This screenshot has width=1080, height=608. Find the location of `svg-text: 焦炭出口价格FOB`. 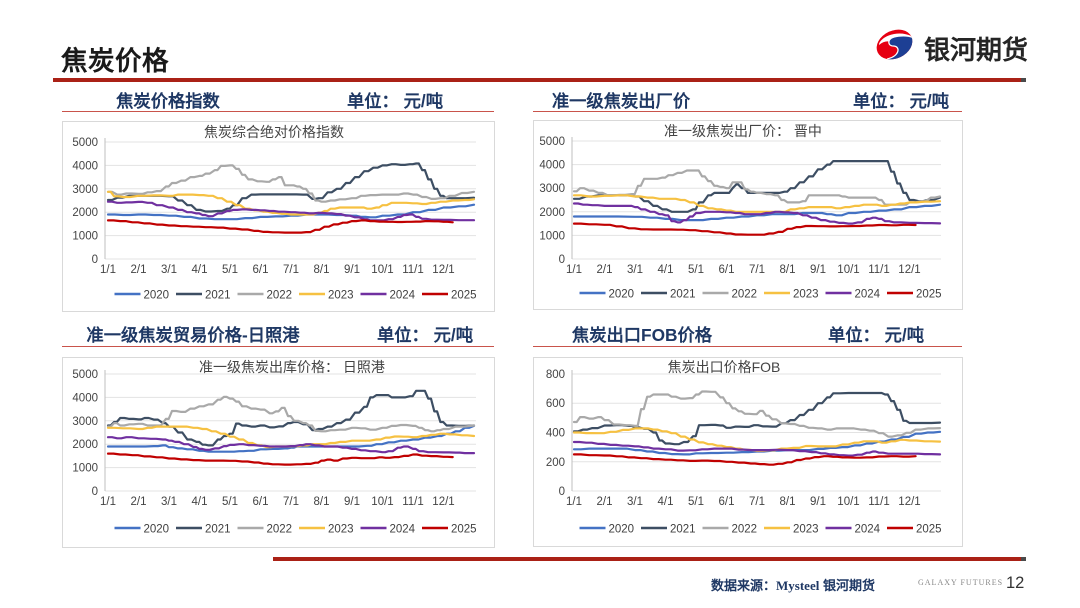

svg-text: 焦炭出口价格FOB is located at coordinates (724, 367).